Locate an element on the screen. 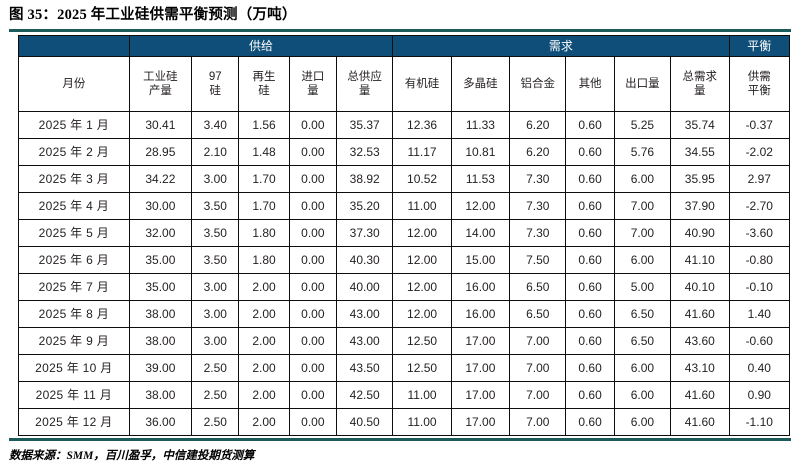  cell-supply: 43.00 is located at coordinates (364, 314).